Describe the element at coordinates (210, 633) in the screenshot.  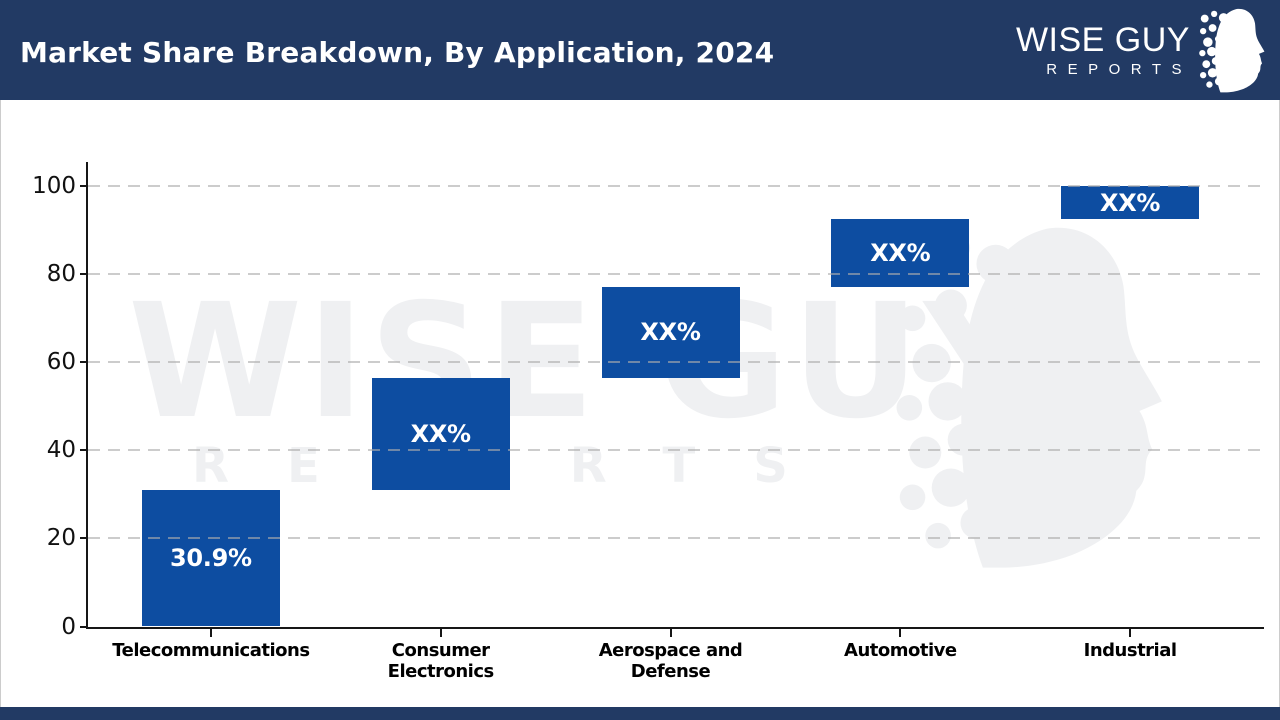
I see `x-tick-telecommunications` at that location.